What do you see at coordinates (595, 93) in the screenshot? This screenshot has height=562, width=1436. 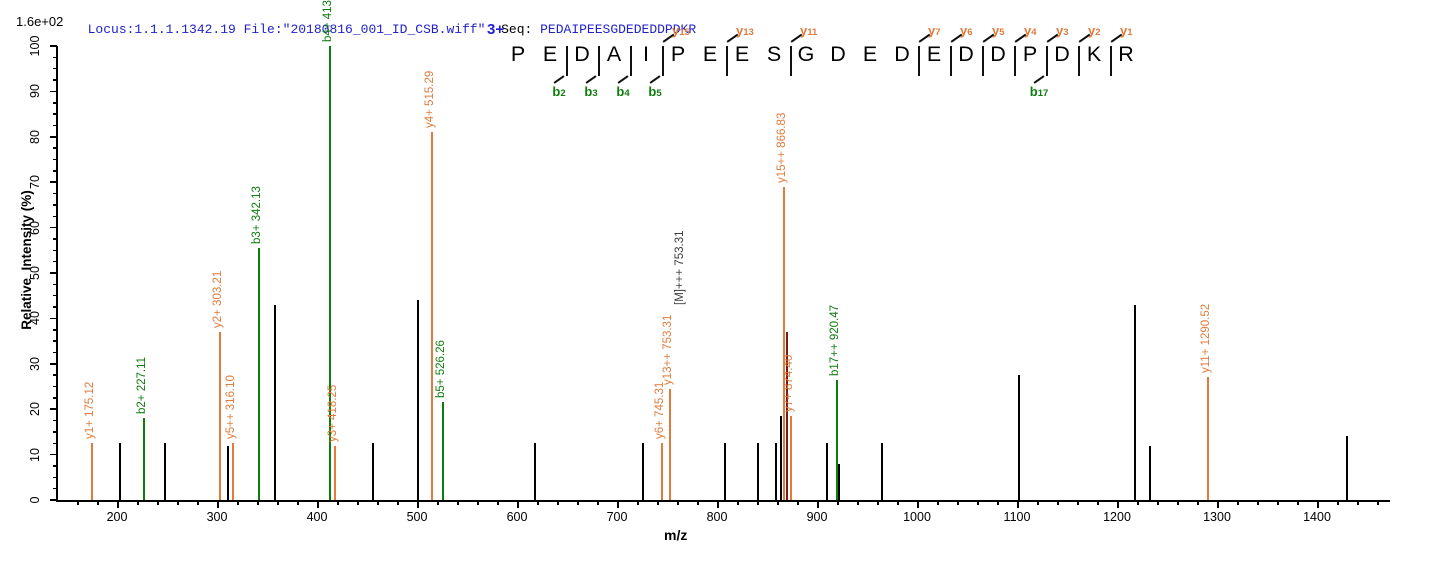 I see `b3-ion-mark-subscript: 3` at bounding box center [595, 93].